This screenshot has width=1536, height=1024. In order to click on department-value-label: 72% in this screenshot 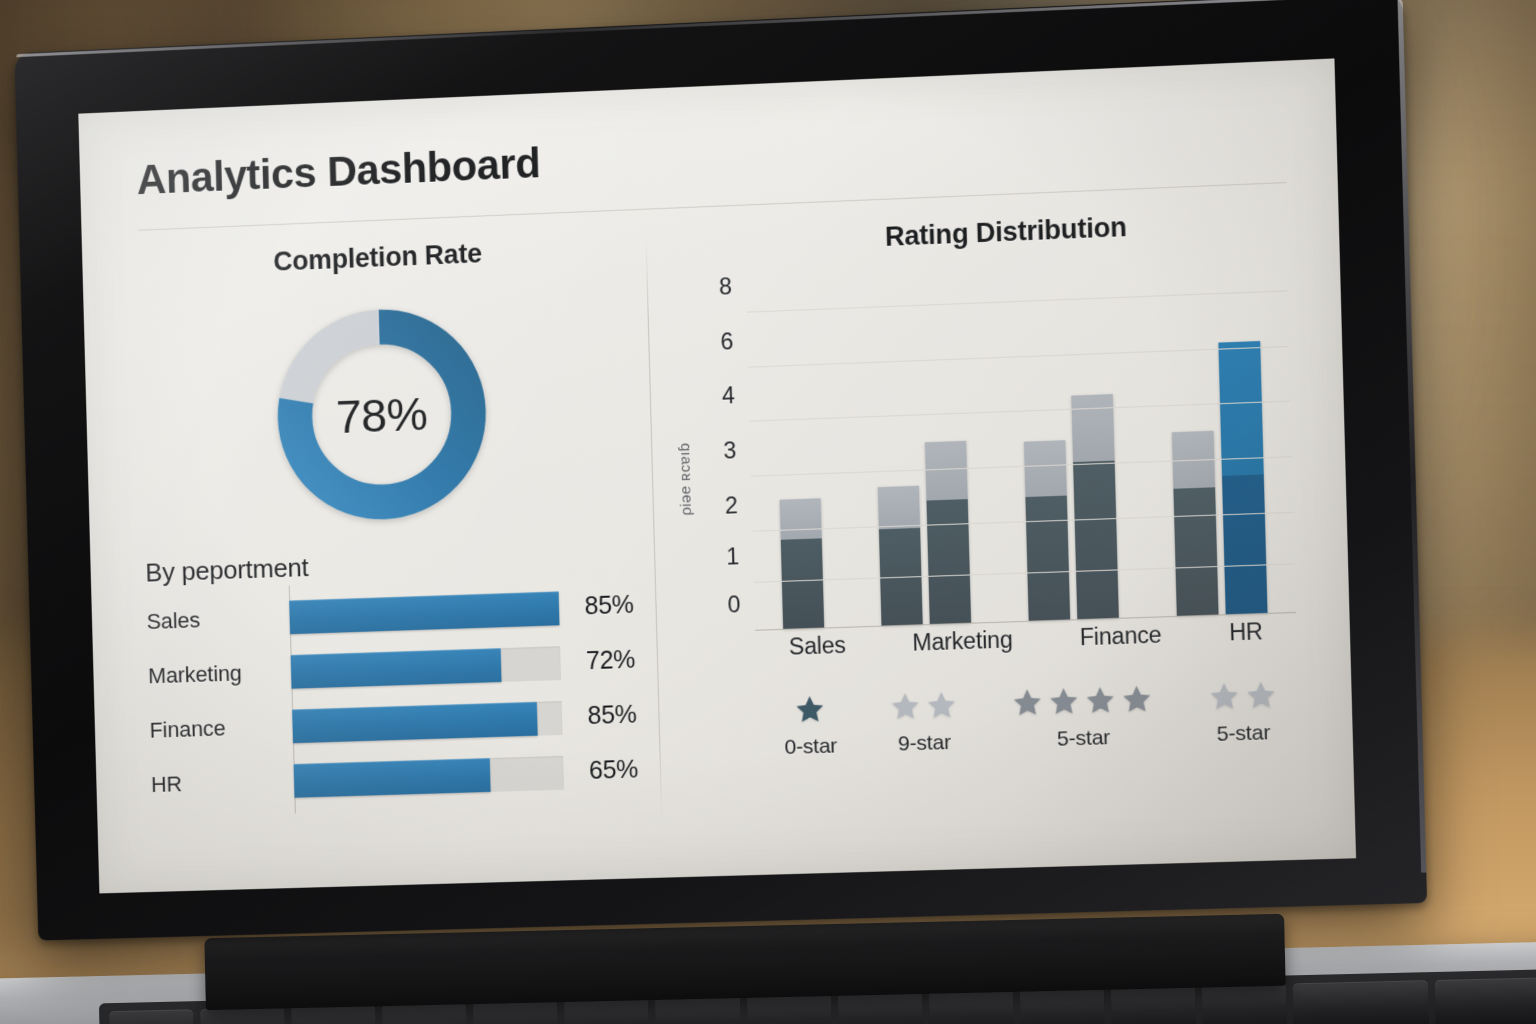, I will do `click(610, 660)`.